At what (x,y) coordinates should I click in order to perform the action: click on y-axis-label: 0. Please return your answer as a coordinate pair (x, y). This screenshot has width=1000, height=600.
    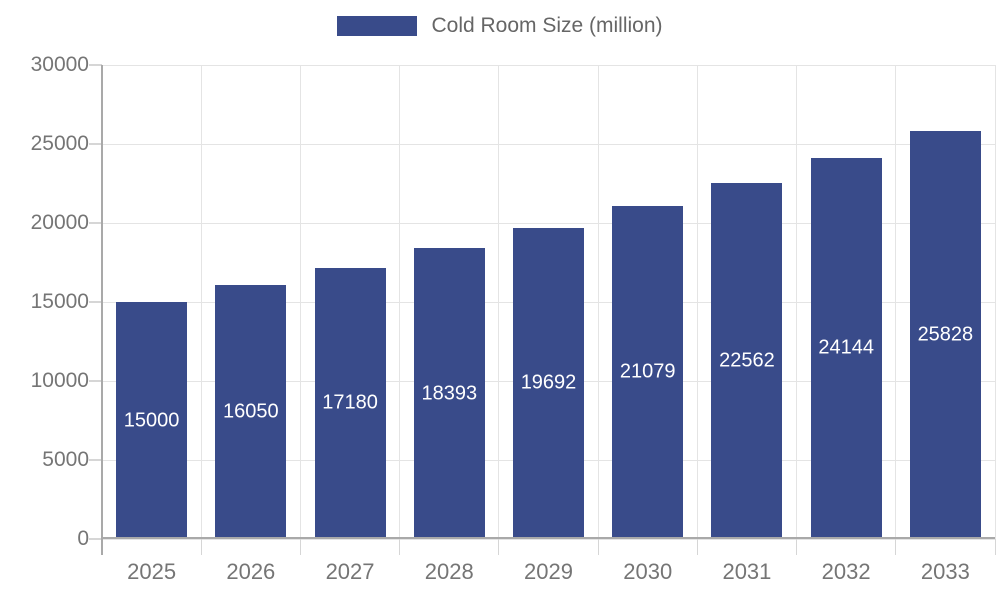
    Looking at the image, I should click on (83, 538).